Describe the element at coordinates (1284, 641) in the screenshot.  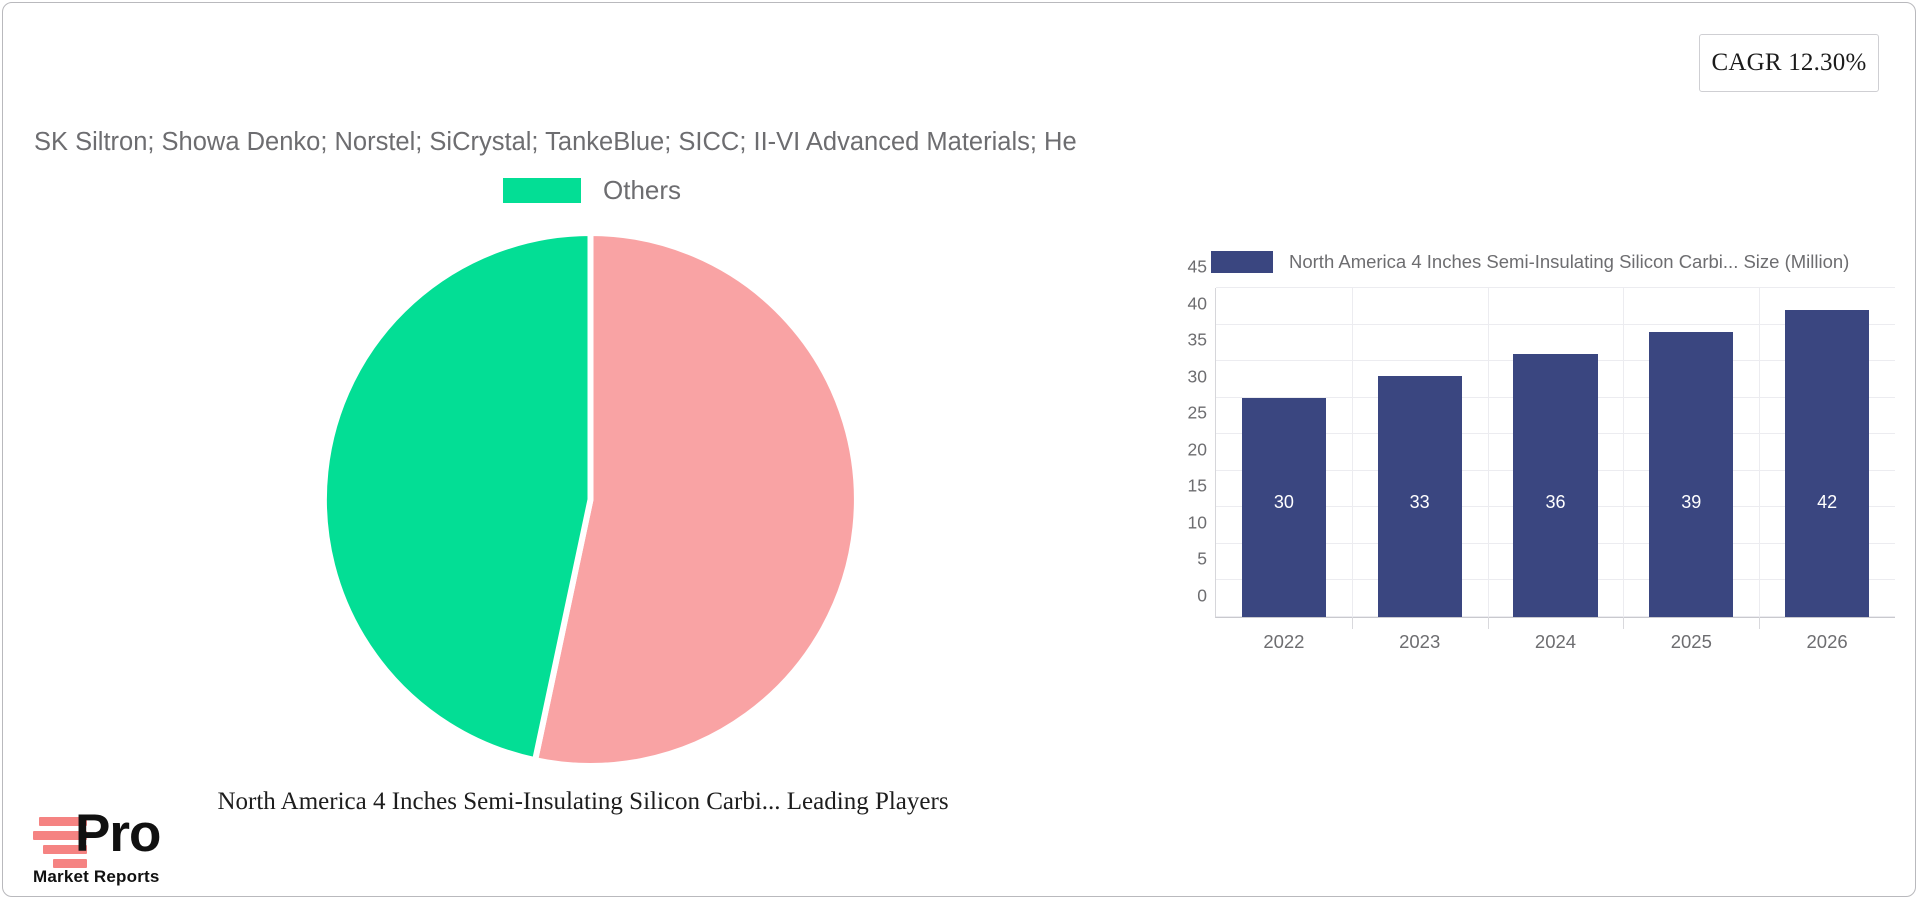
I see `x-axis-tick-label: 2022` at that location.